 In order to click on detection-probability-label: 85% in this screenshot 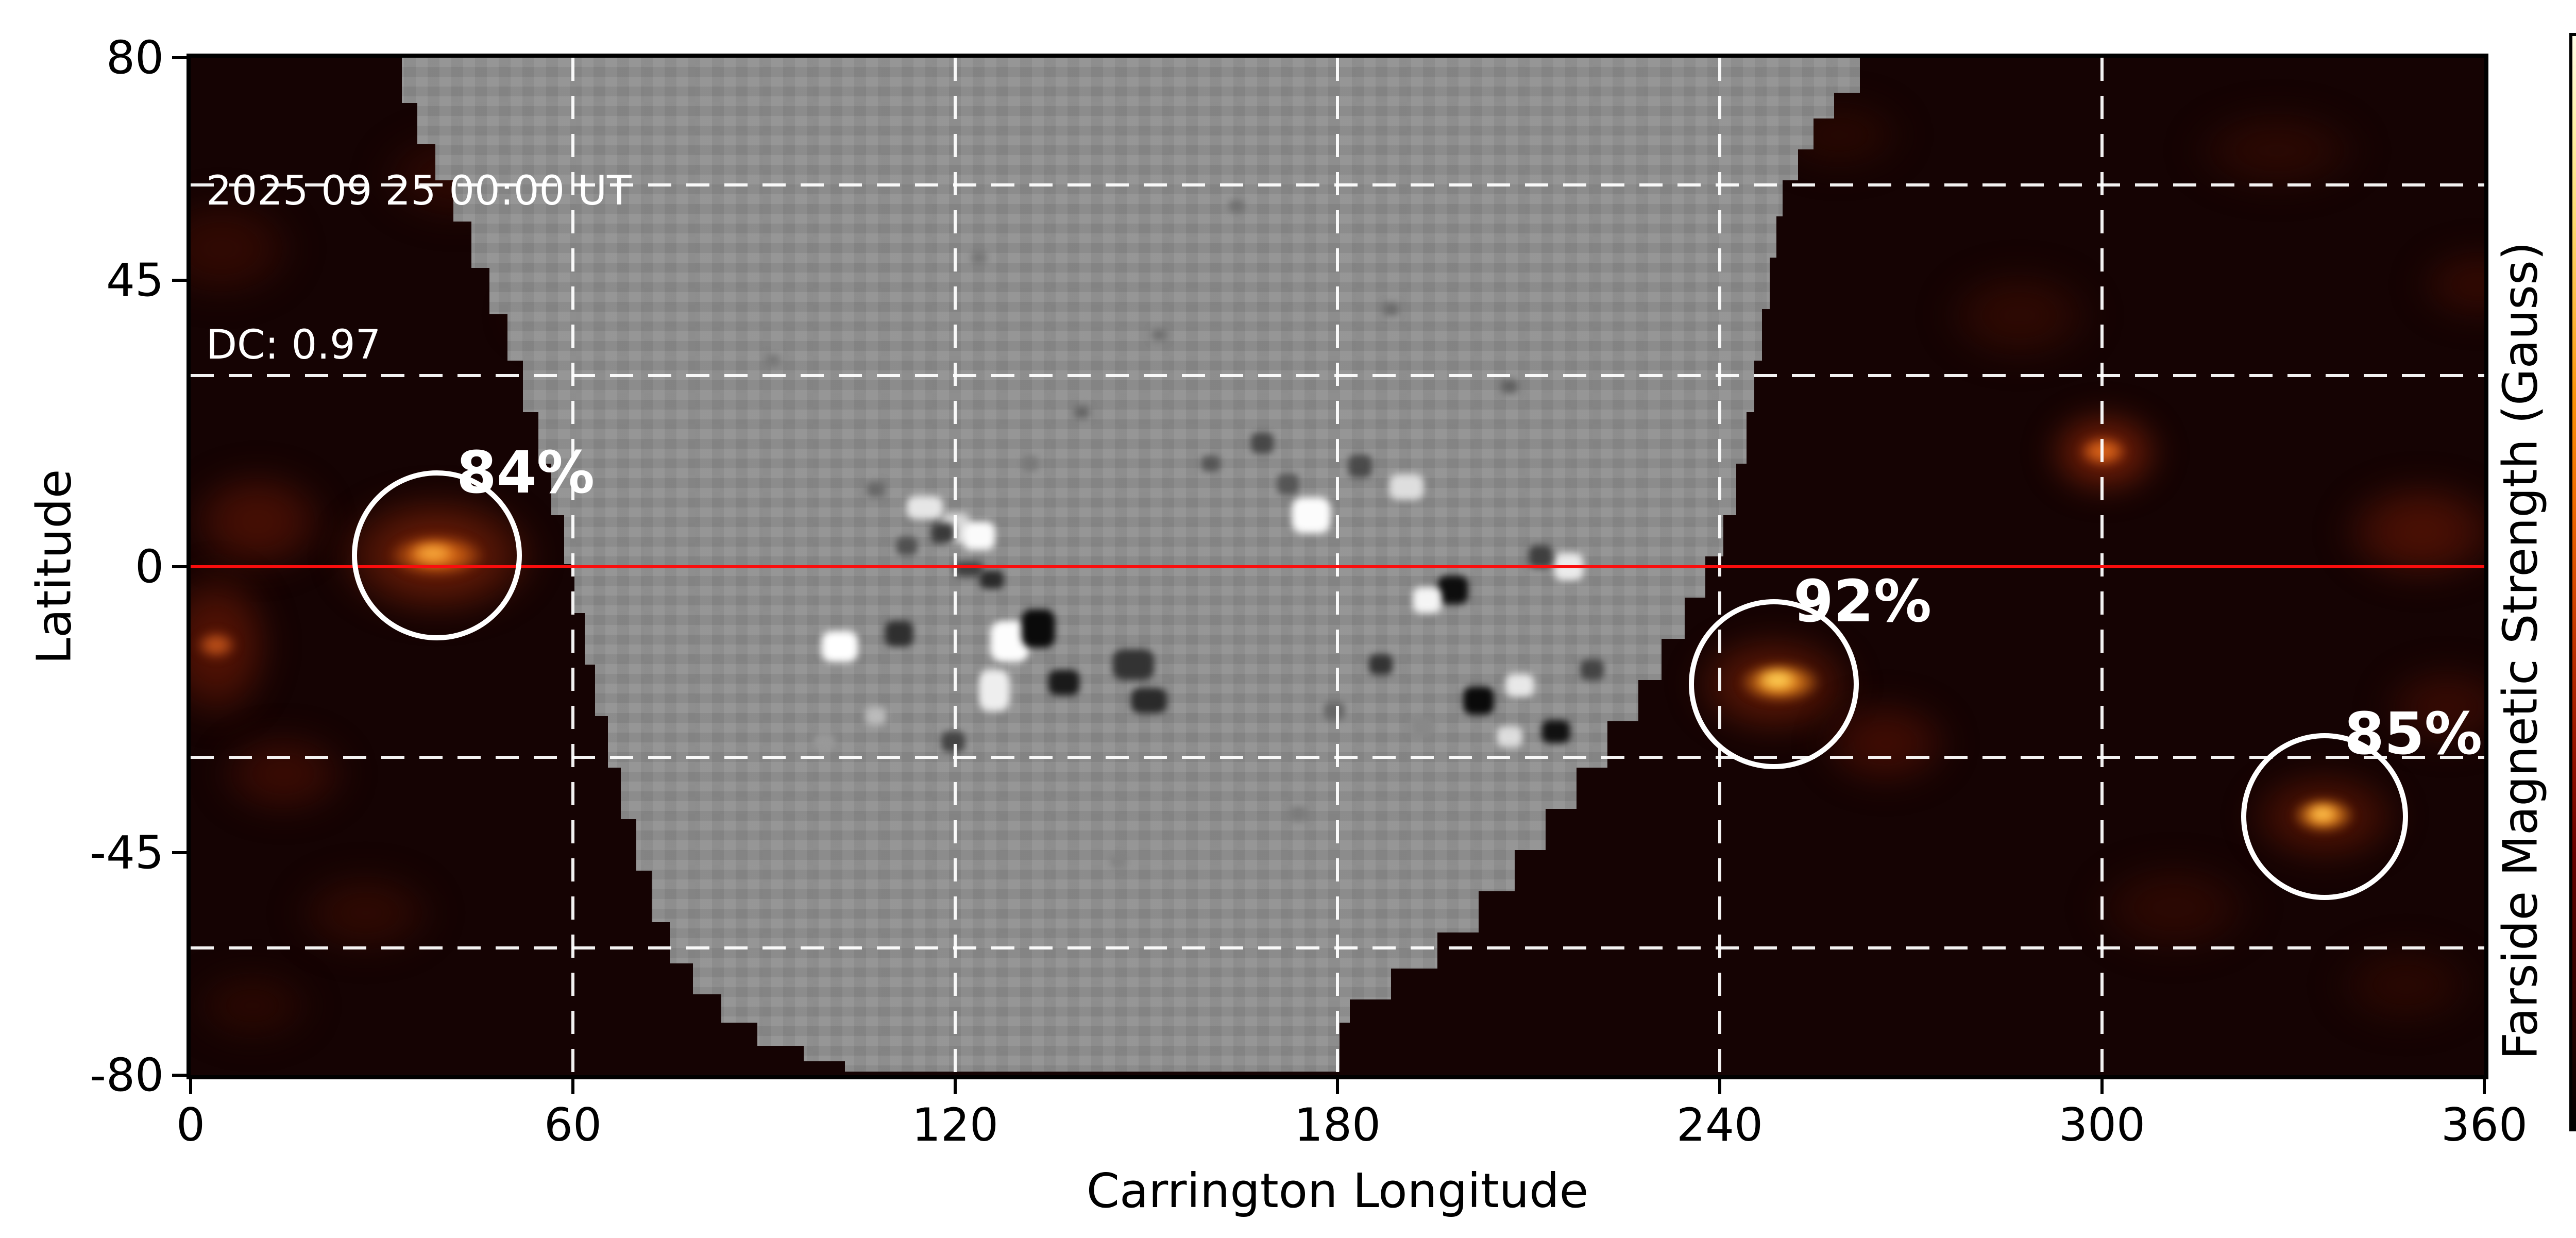, I will do `click(2413, 734)`.